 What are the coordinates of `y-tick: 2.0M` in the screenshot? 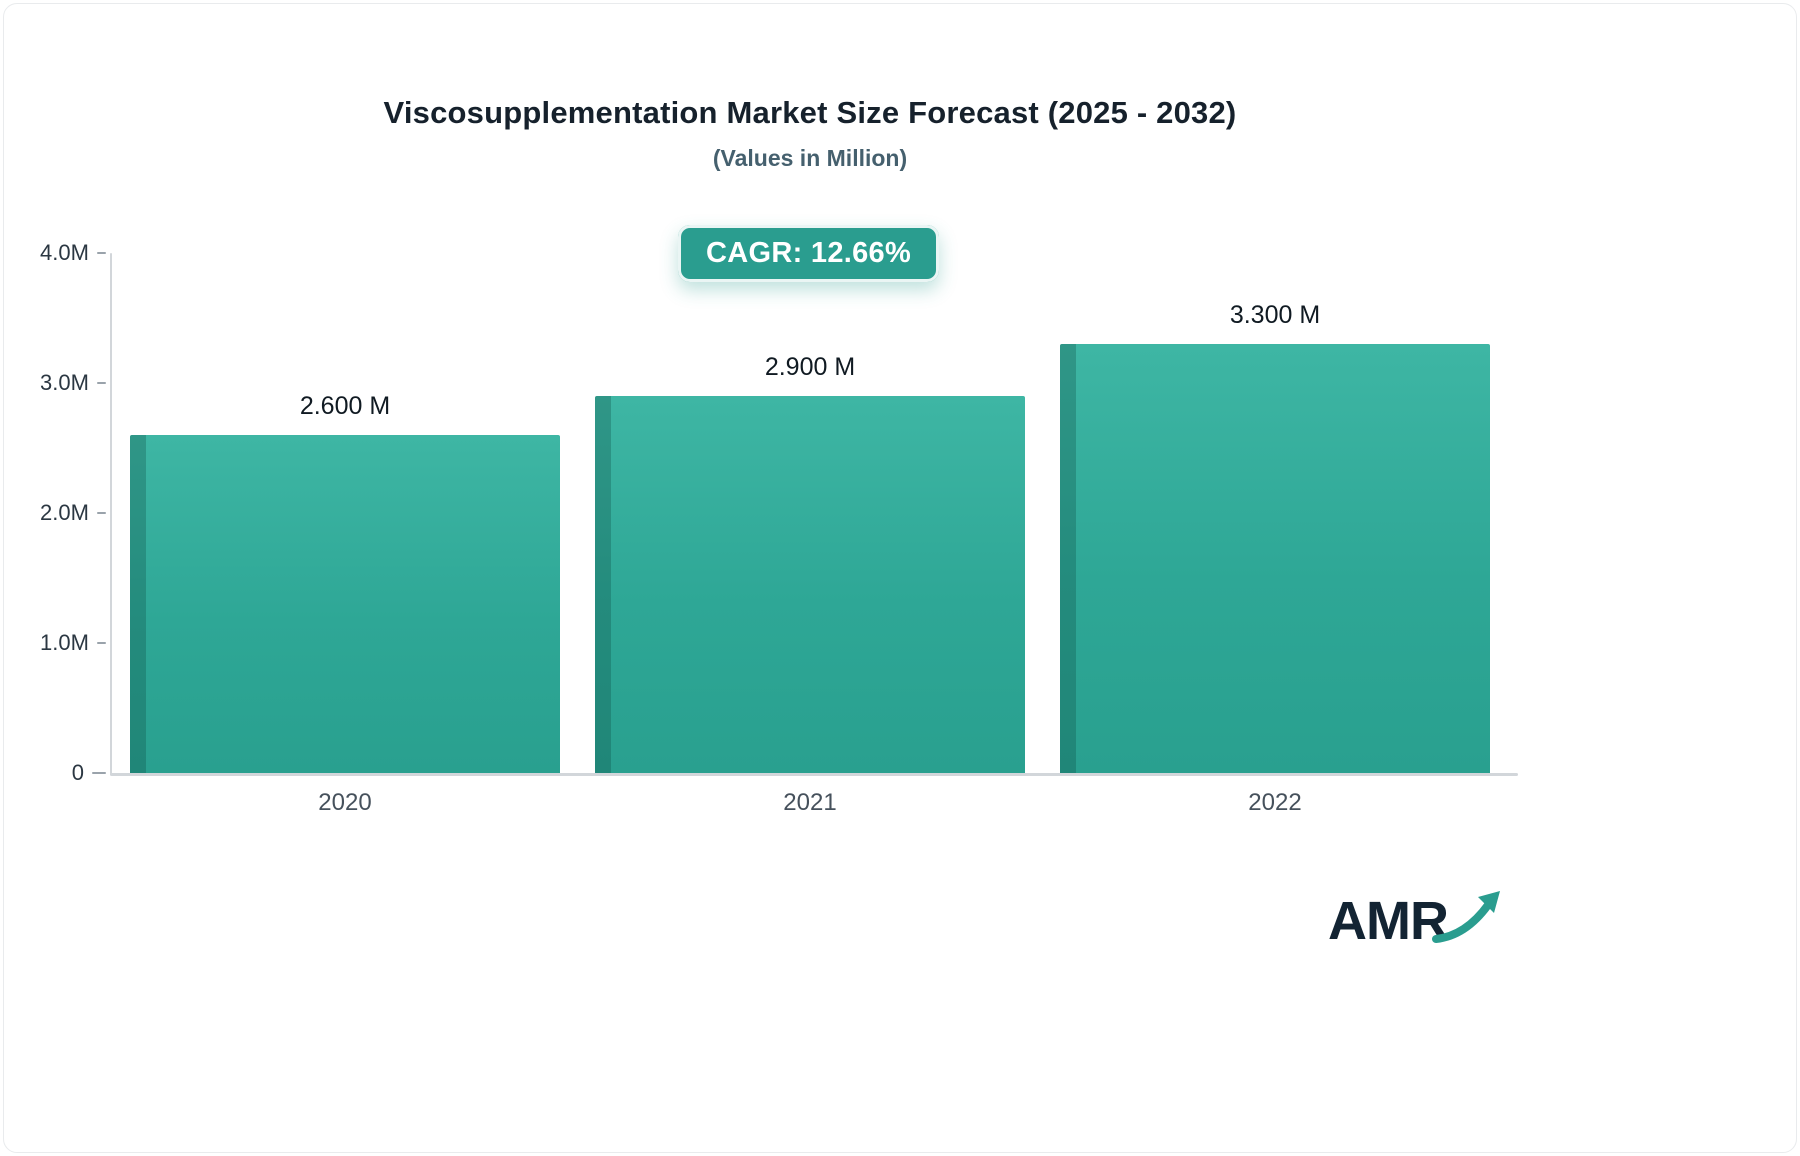 It's located at (73, 513).